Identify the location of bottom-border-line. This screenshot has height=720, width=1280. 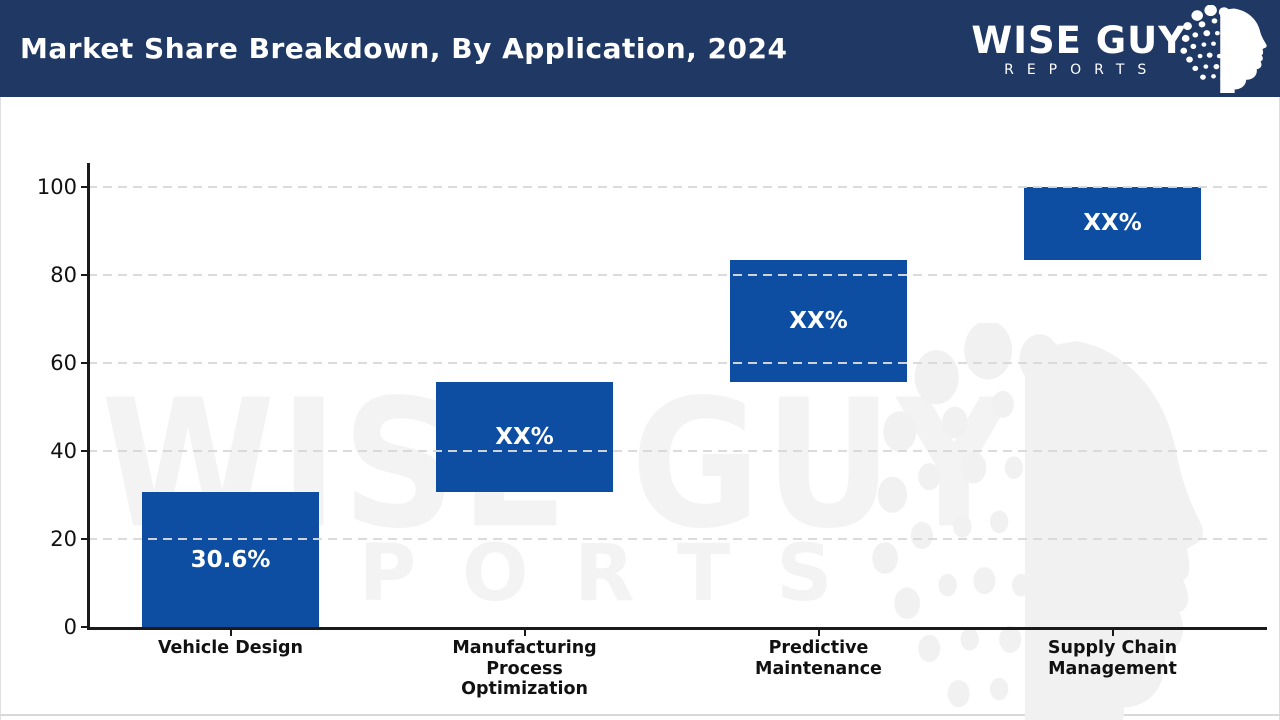
(640, 715).